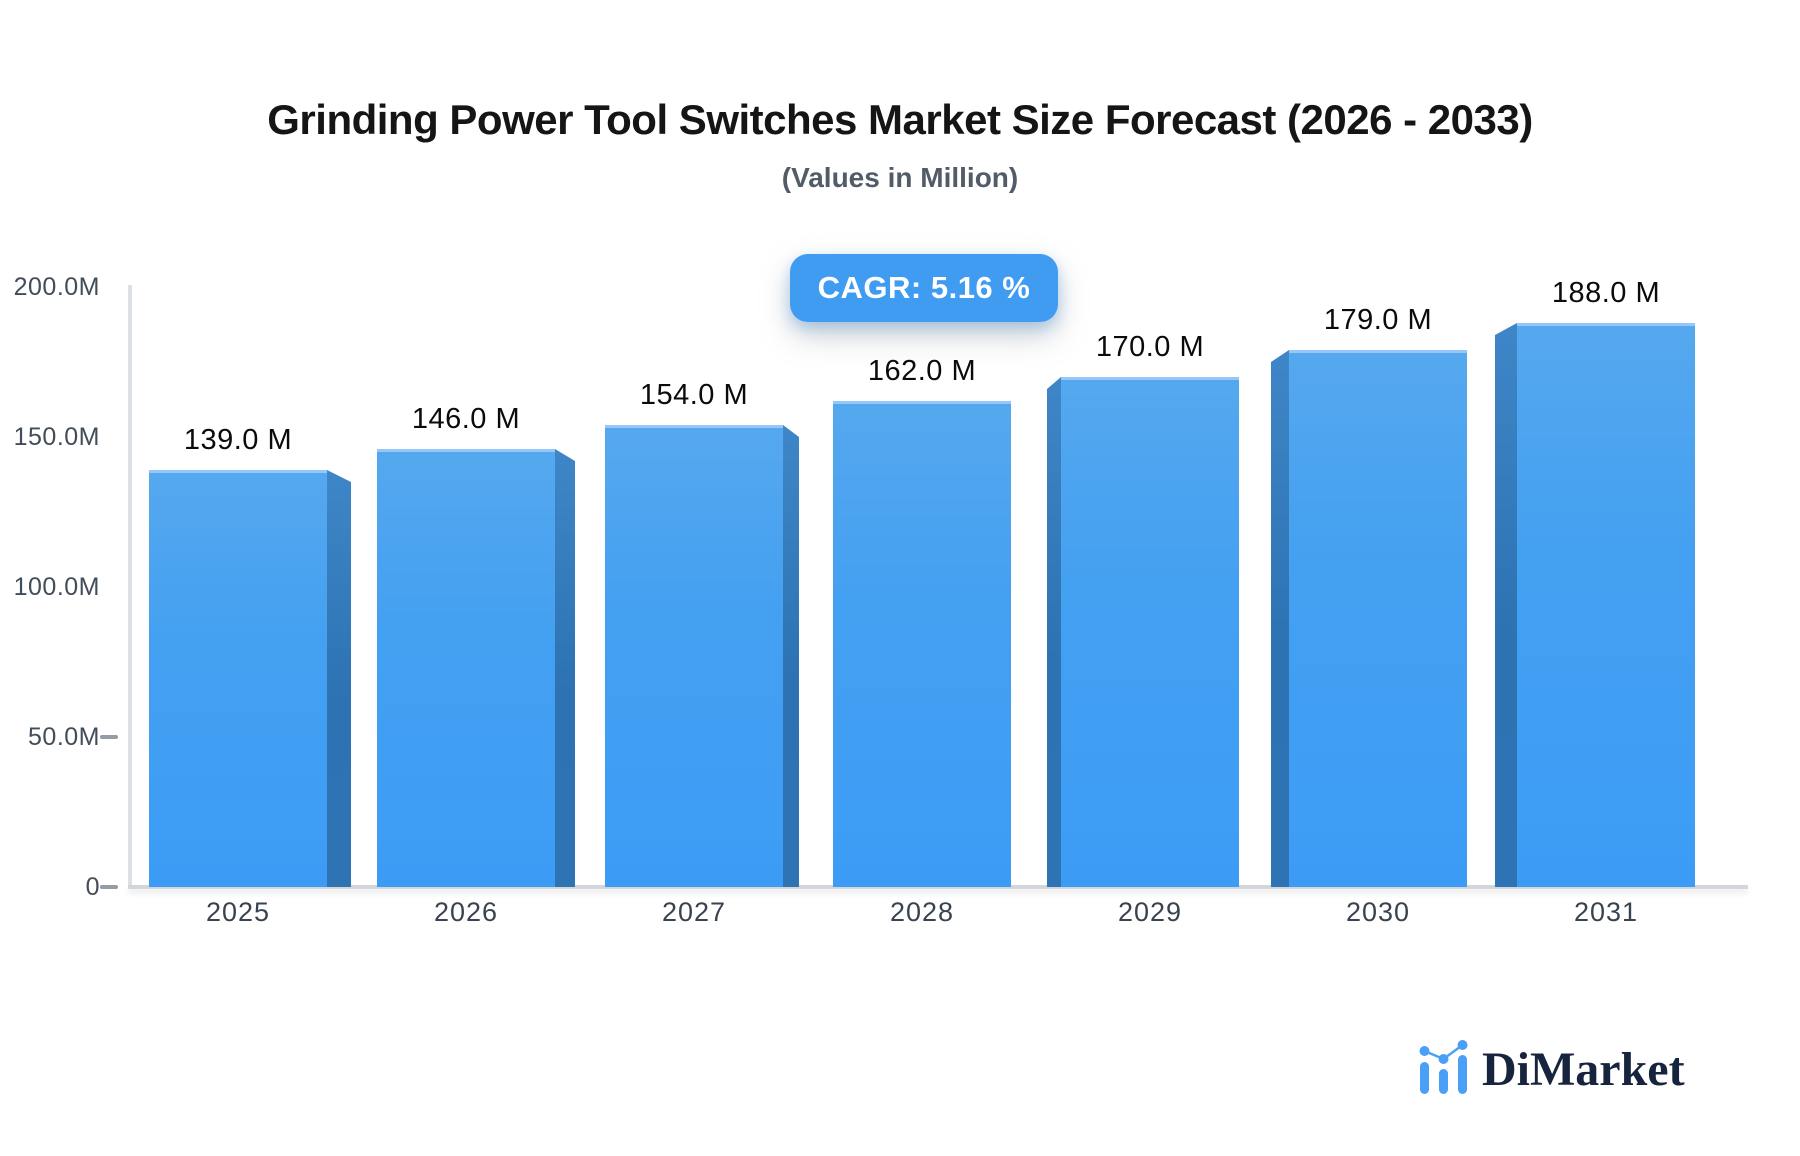 This screenshot has width=1800, height=1156. What do you see at coordinates (56, 587) in the screenshot?
I see `y-tick-label: 100.0M` at bounding box center [56, 587].